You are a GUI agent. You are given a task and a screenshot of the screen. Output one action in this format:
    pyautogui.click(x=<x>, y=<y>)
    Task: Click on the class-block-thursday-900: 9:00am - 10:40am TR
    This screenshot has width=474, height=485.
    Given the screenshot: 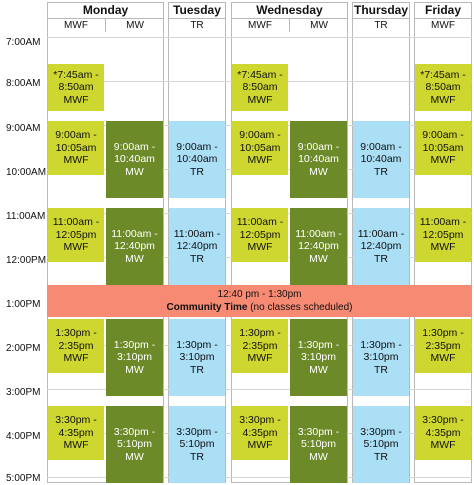 What is the action you would take?
    pyautogui.click(x=381, y=159)
    